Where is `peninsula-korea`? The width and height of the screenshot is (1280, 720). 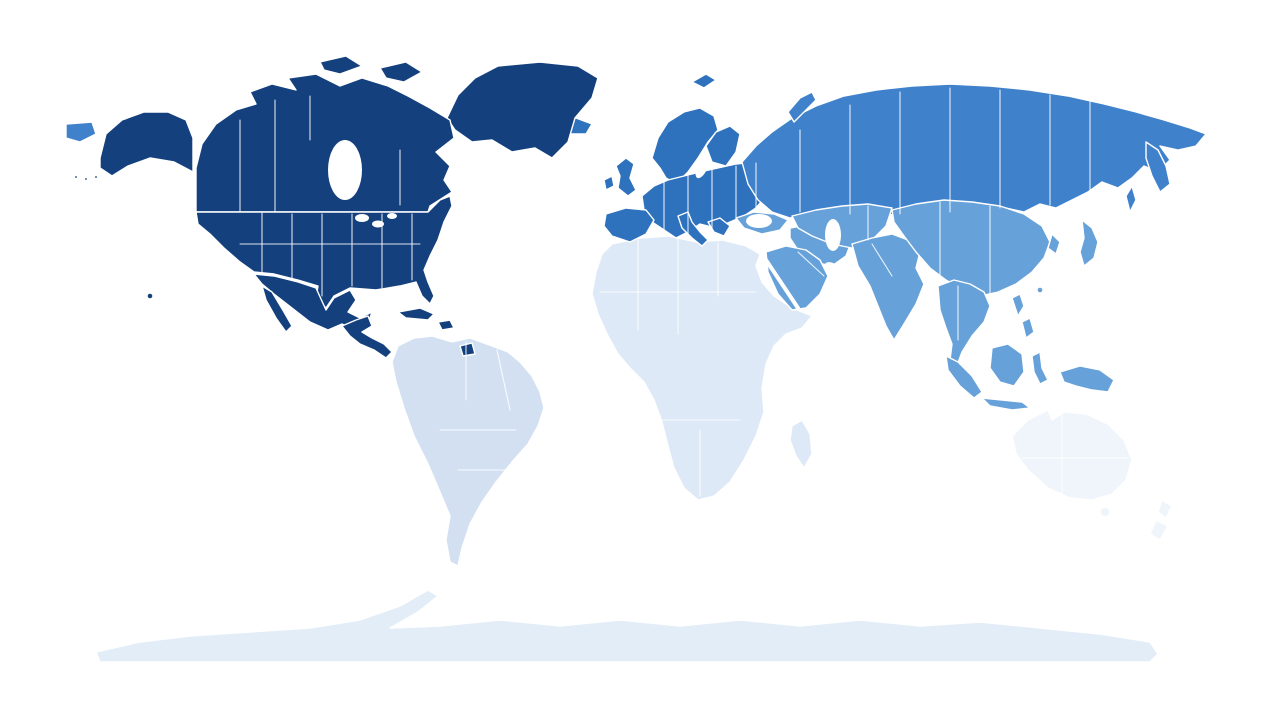
peninsula-korea is located at coordinates (1054, 244).